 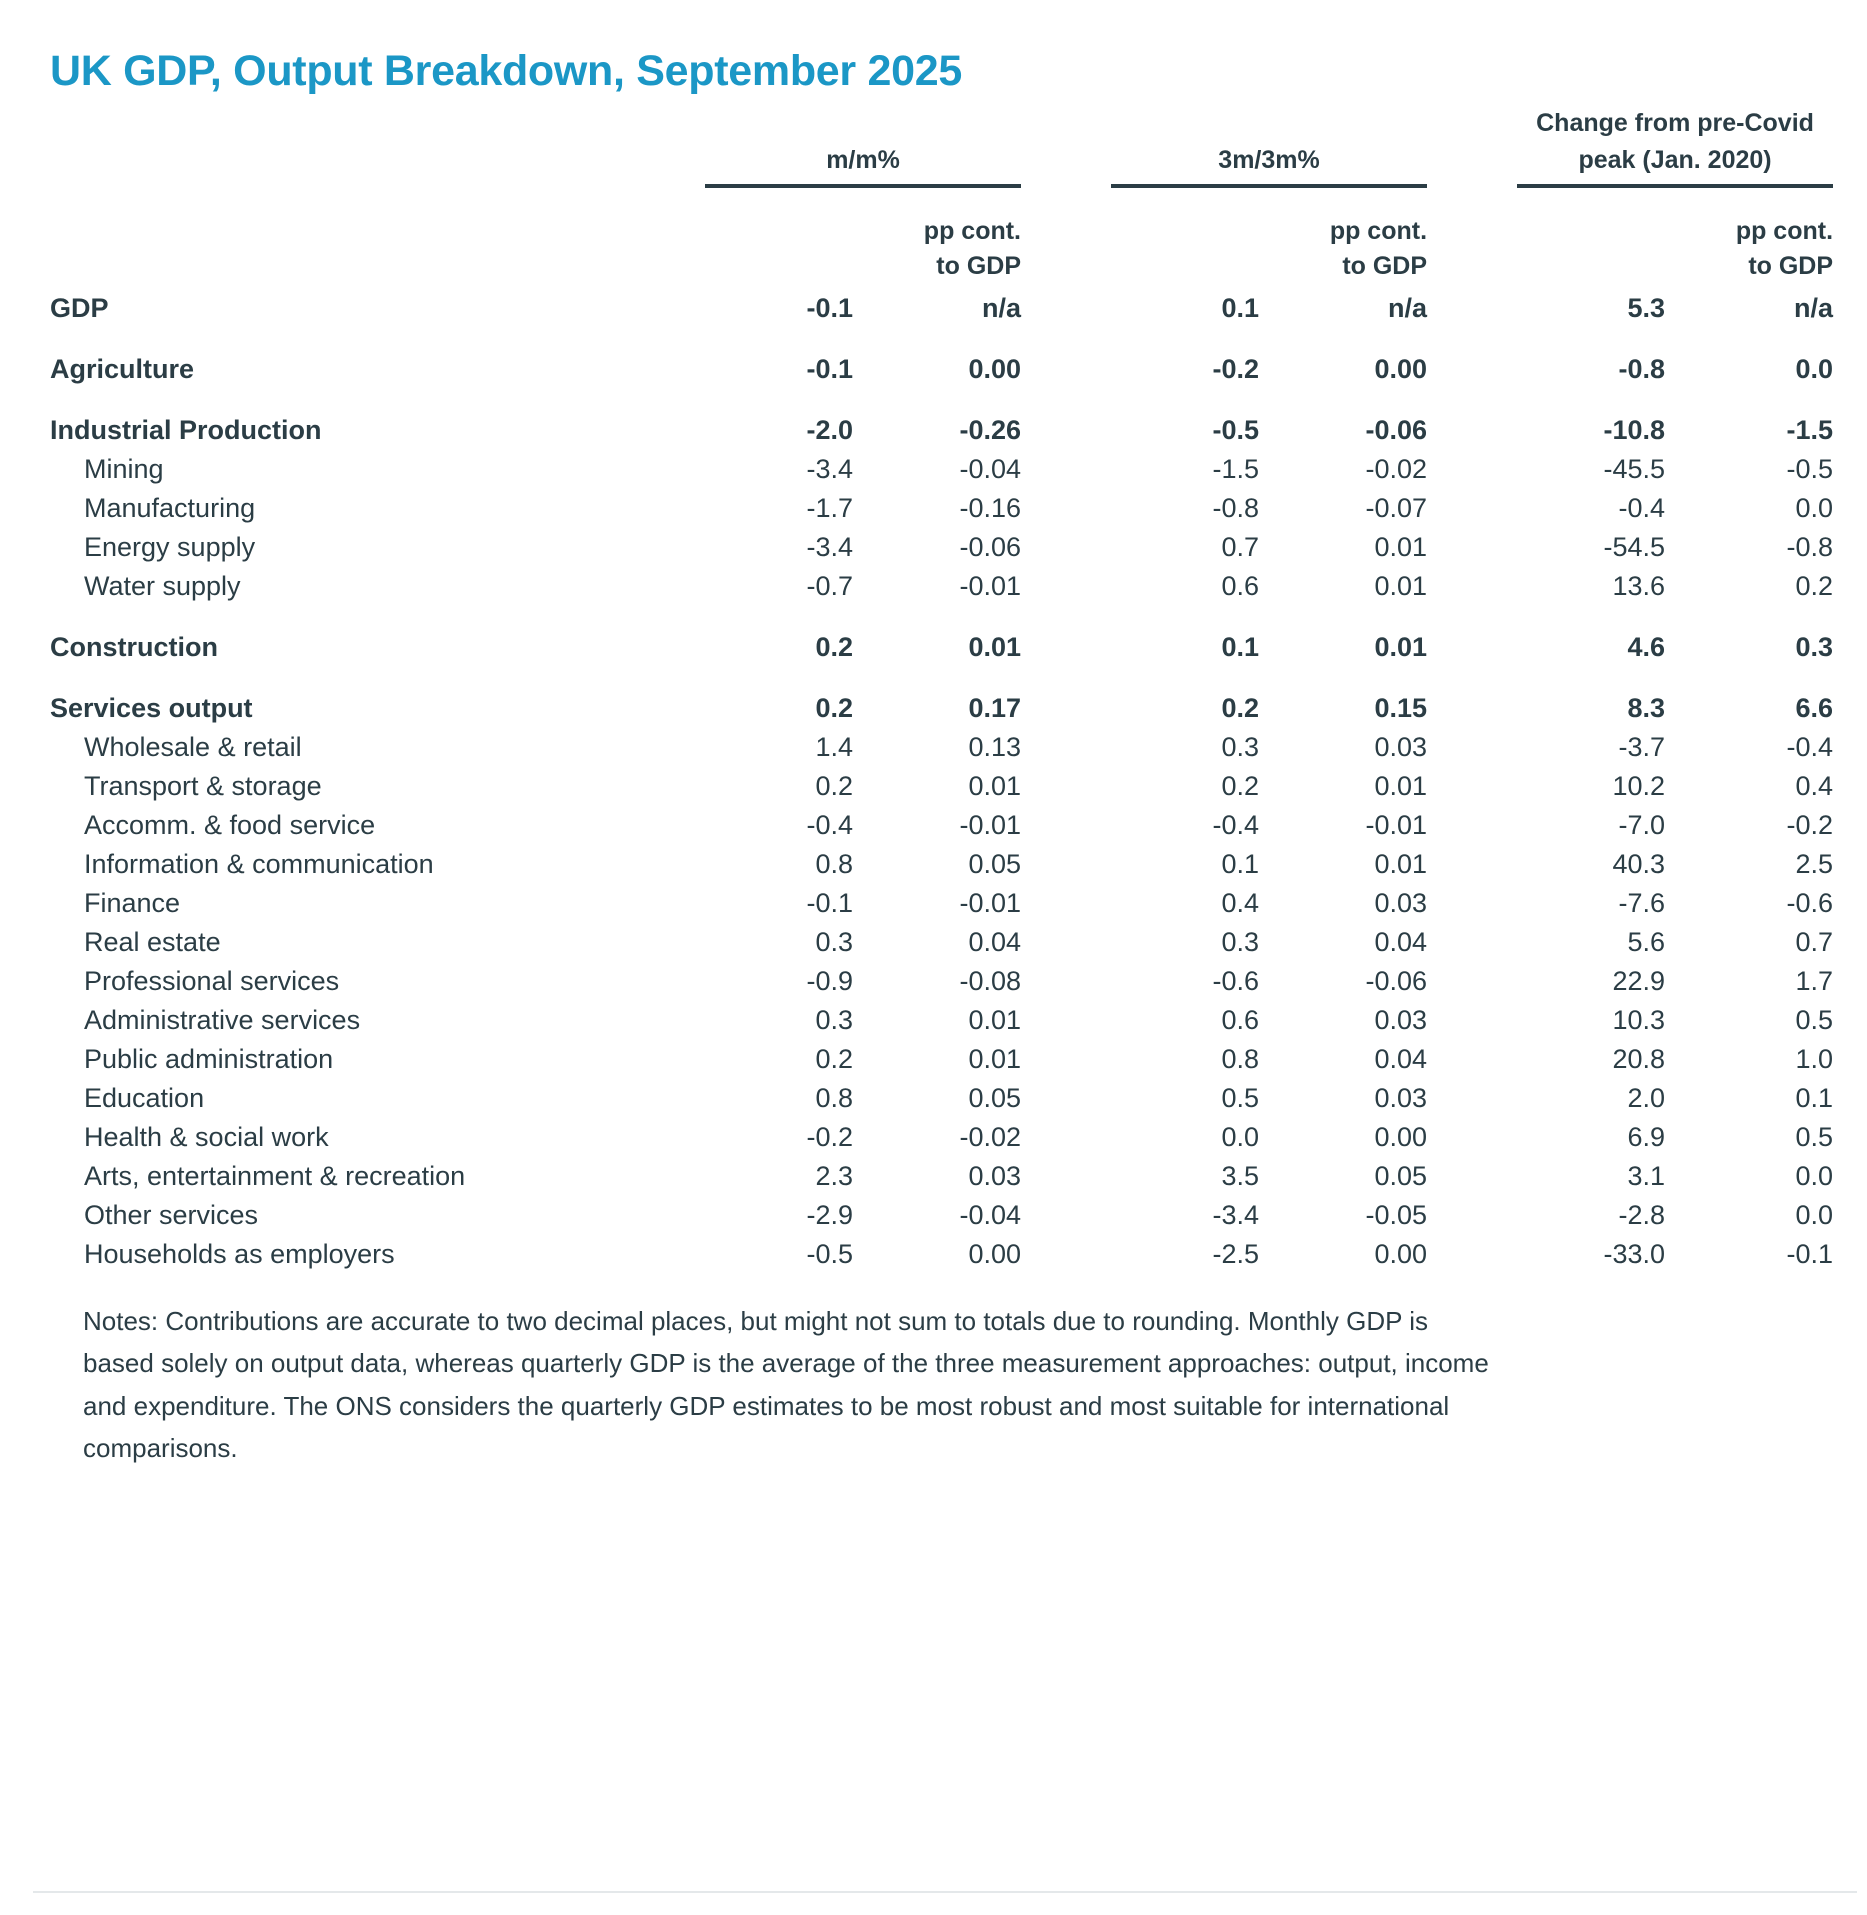 I want to click on row-value: -1.7, so click(x=829, y=507).